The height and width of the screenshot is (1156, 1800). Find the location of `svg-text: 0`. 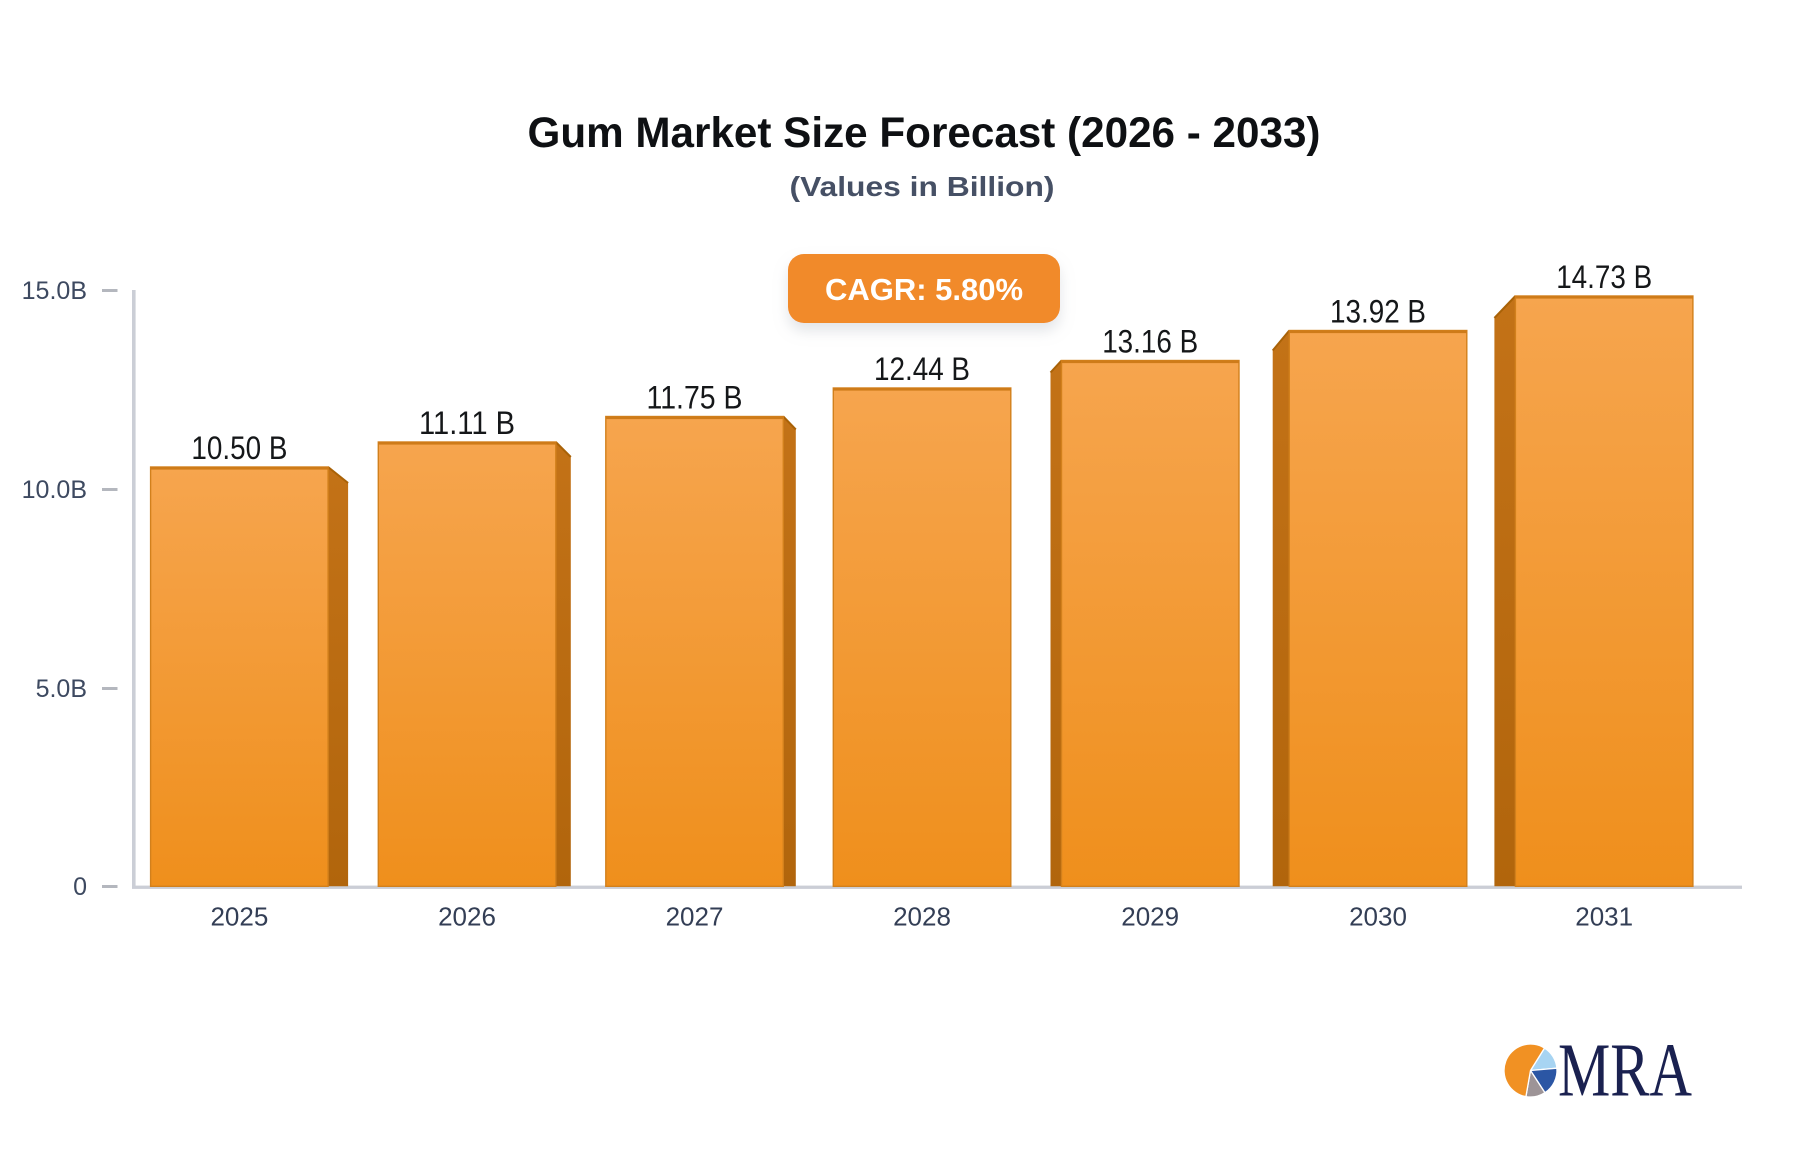

svg-text: 0 is located at coordinates (80, 887).